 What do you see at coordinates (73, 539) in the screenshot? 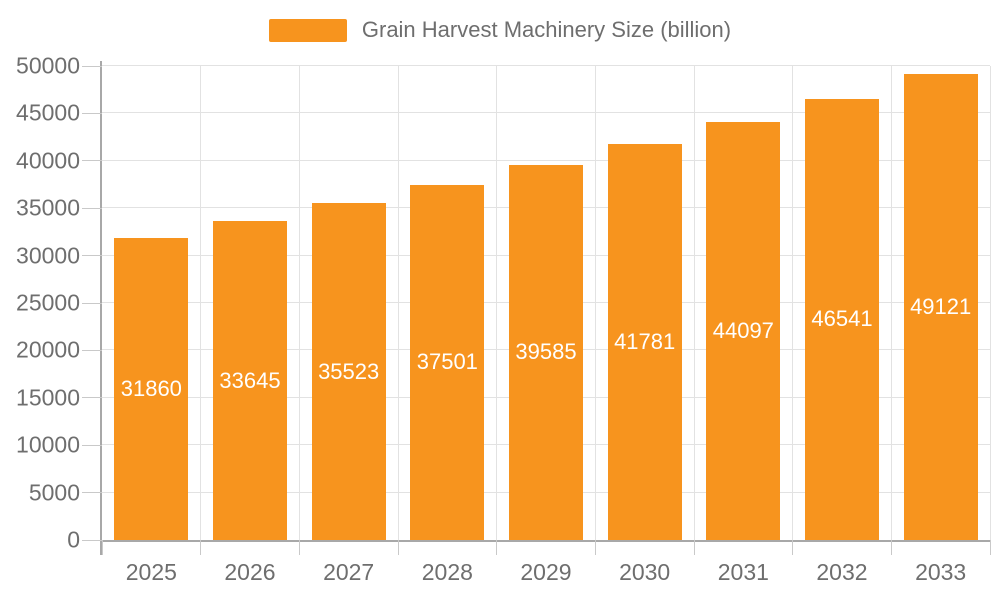
I see `y-axis-label: 0` at bounding box center [73, 539].